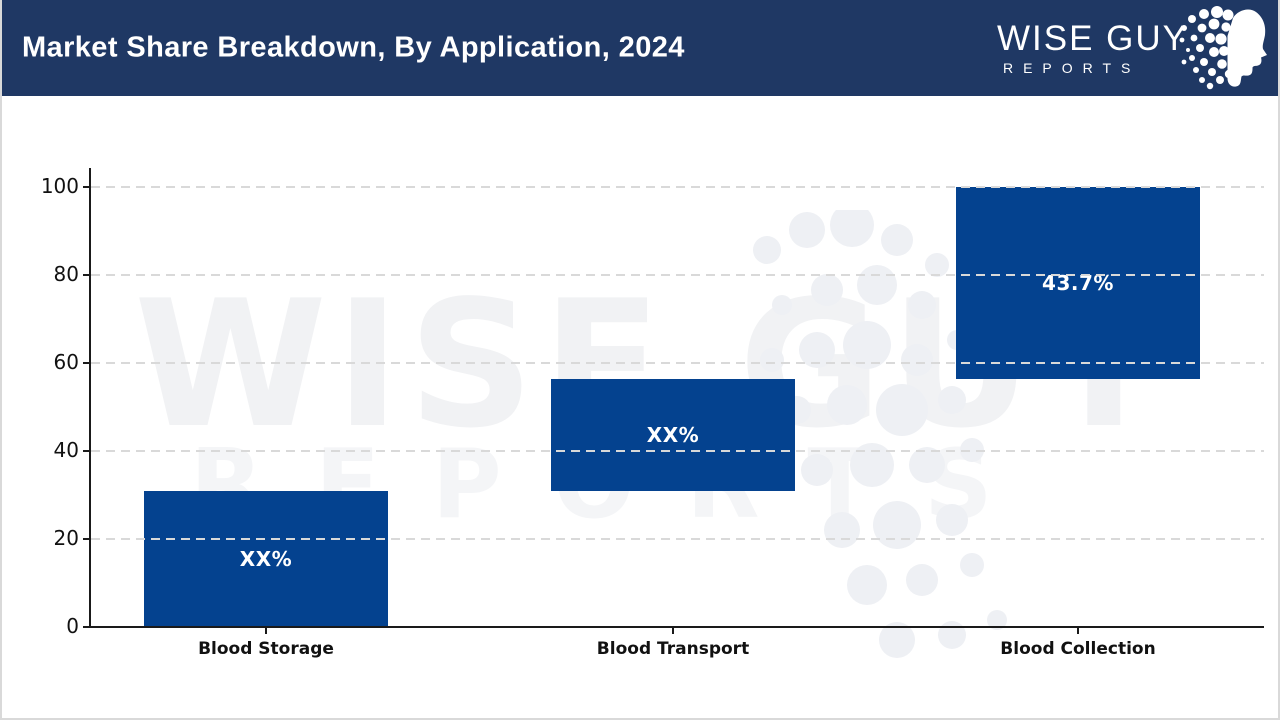  Describe the element at coordinates (66, 538) in the screenshot. I see `y-axis-tick-label: 20` at that location.